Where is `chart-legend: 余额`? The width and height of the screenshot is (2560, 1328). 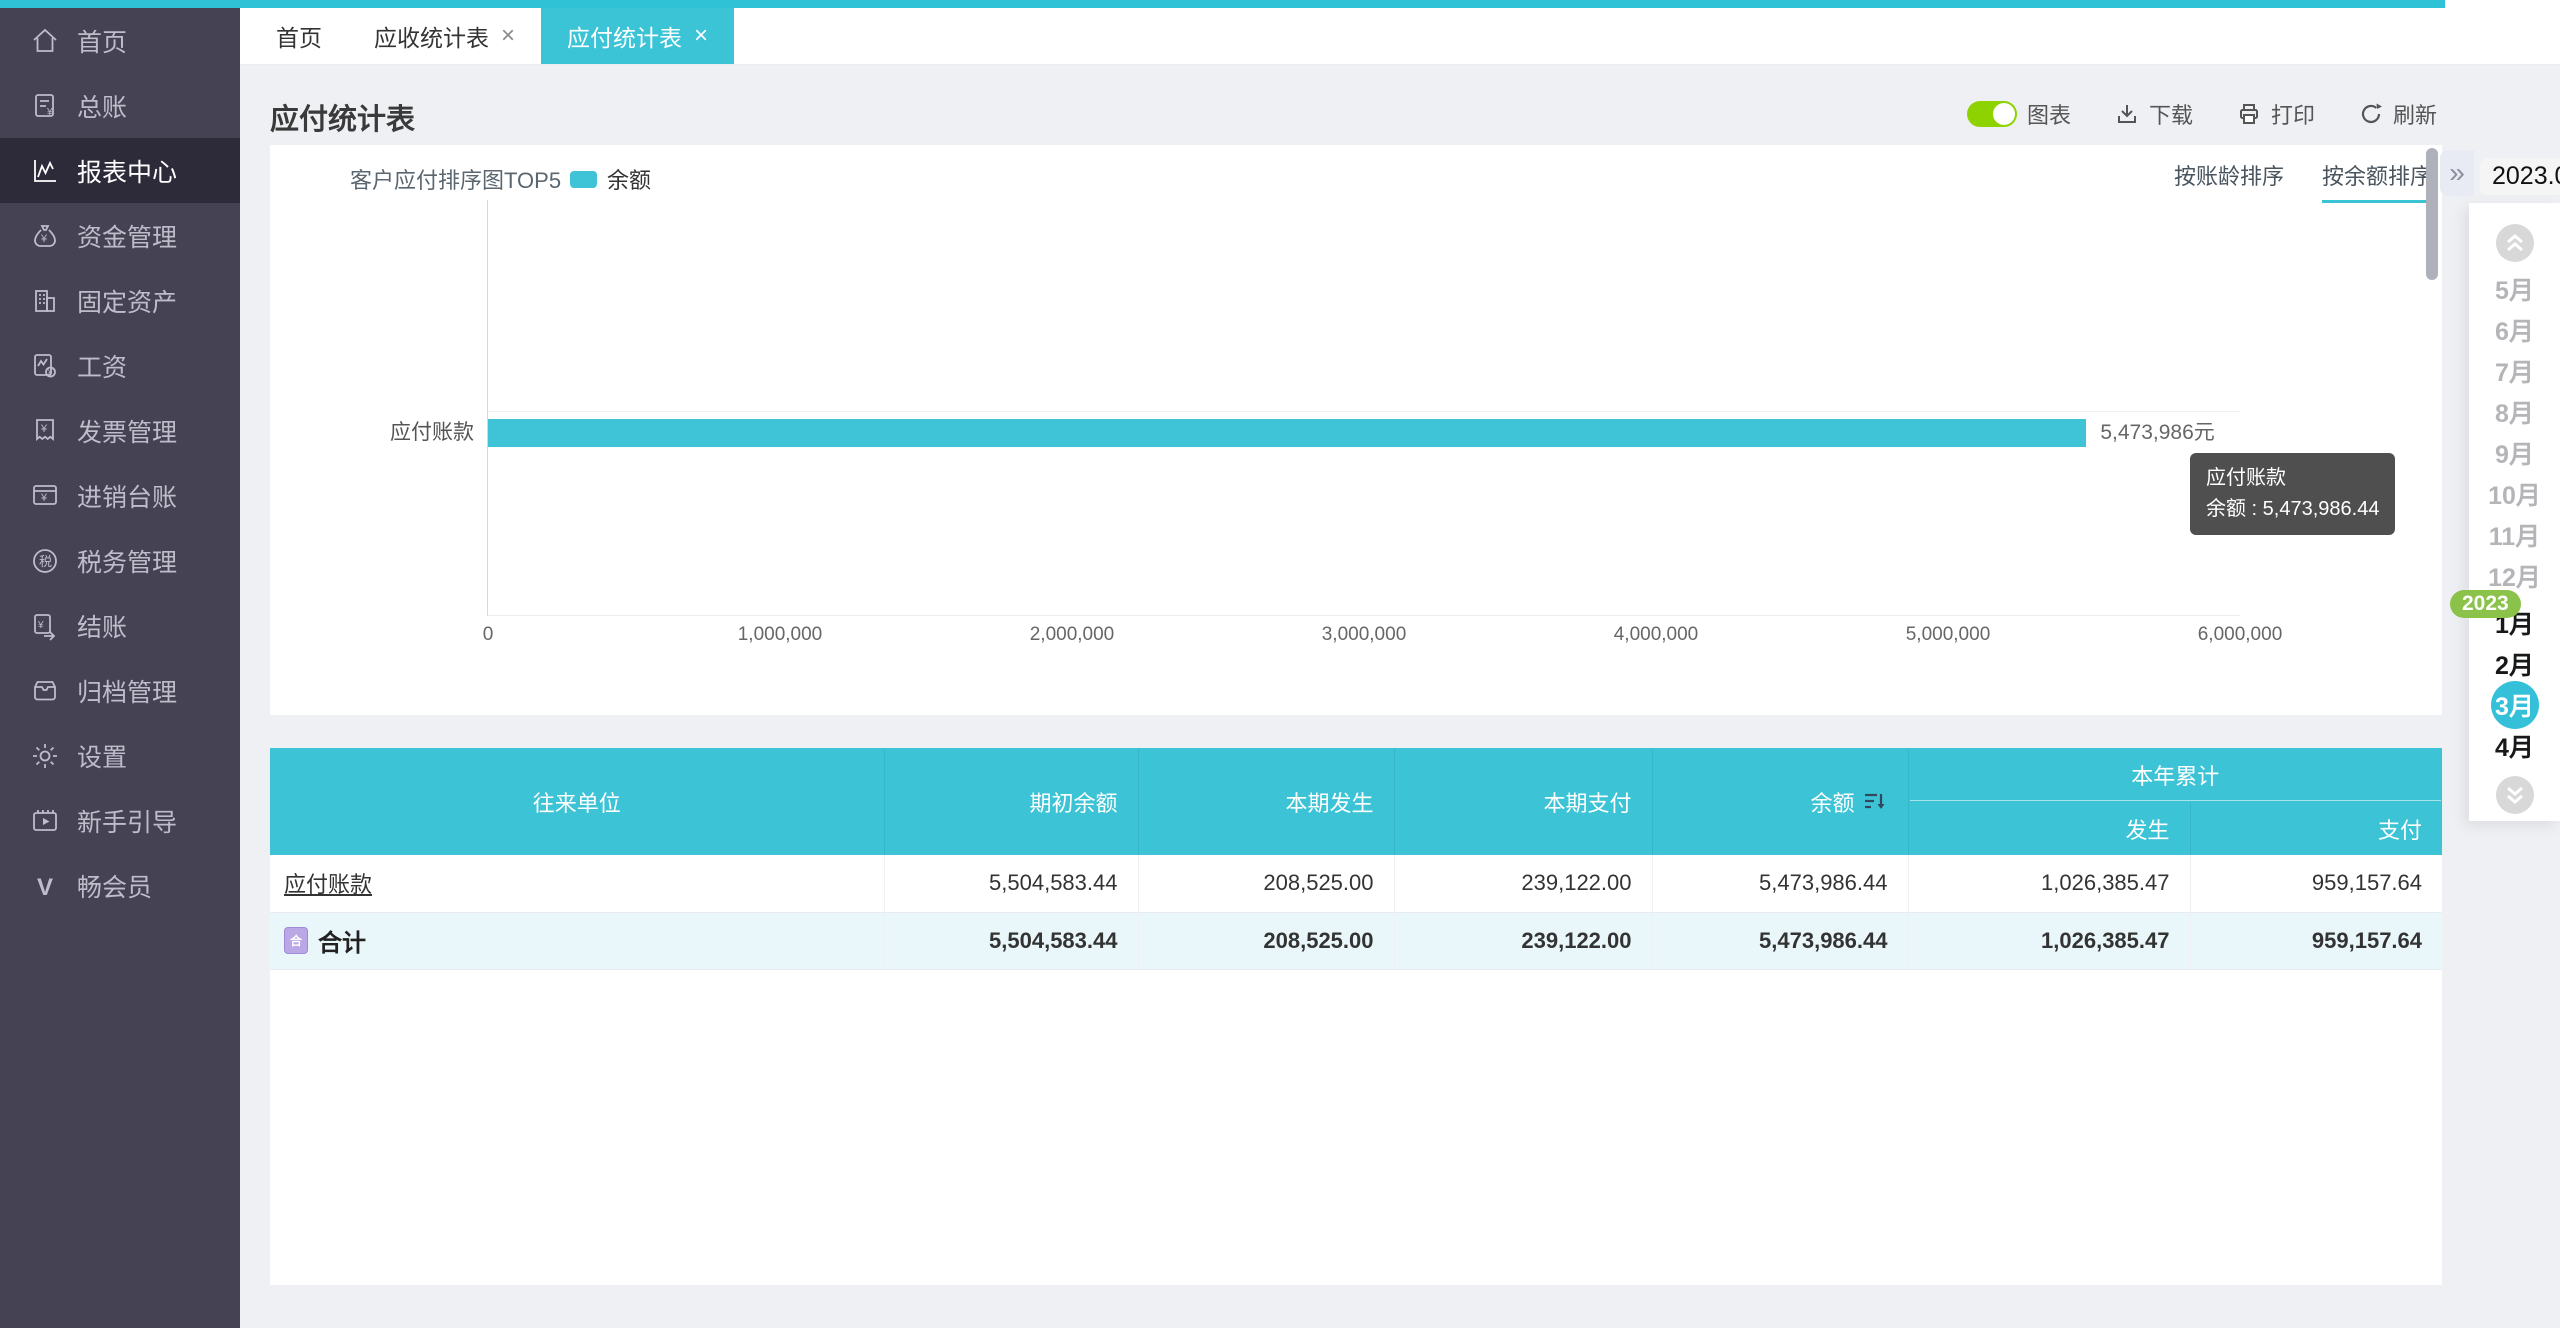 chart-legend: 余额 is located at coordinates (610, 179).